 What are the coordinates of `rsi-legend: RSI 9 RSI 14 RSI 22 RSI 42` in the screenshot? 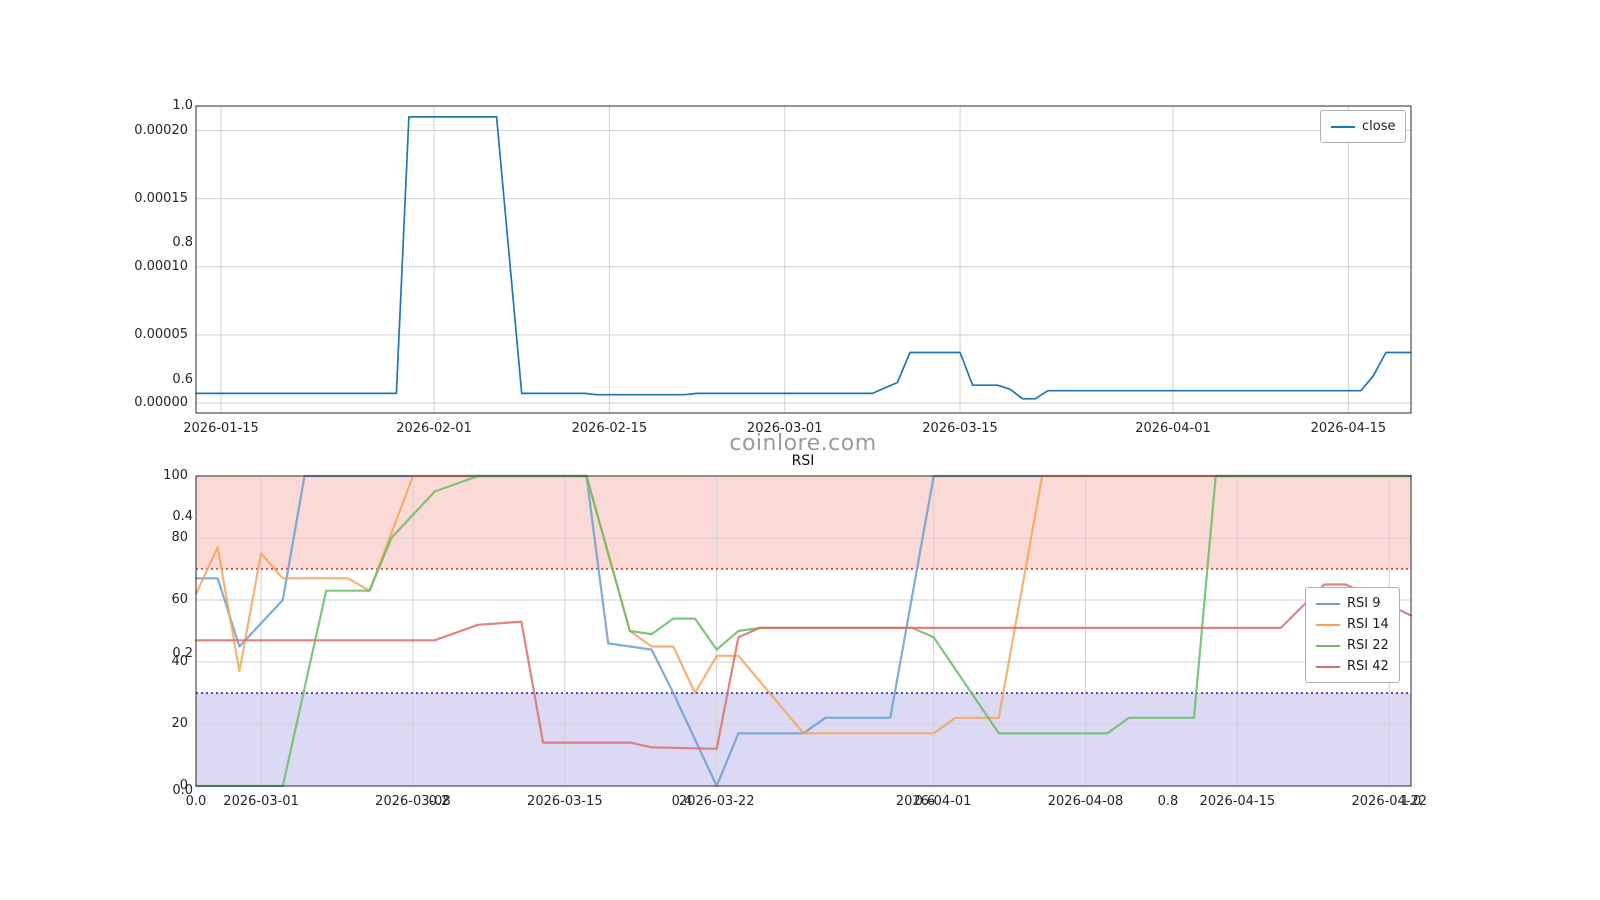 It's located at (1352, 635).